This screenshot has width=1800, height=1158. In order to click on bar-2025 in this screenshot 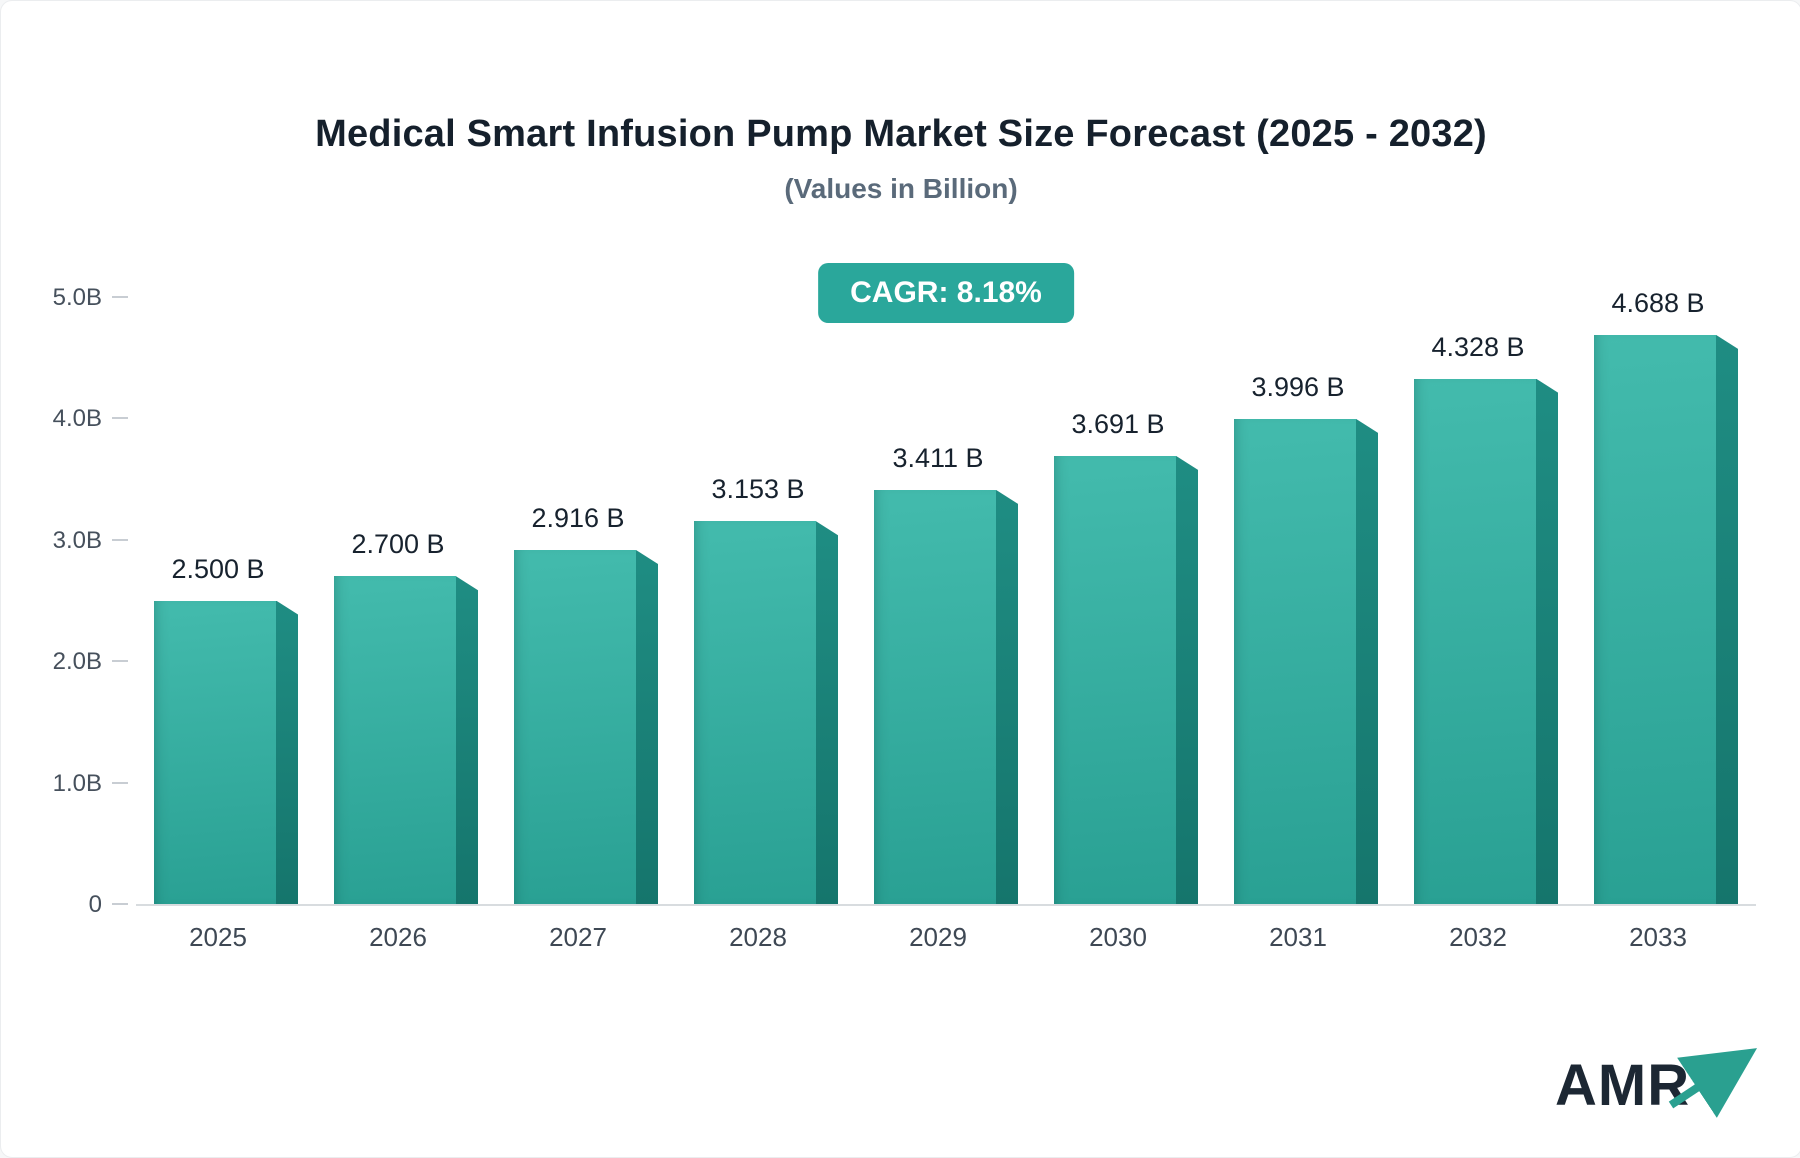, I will do `click(226, 752)`.